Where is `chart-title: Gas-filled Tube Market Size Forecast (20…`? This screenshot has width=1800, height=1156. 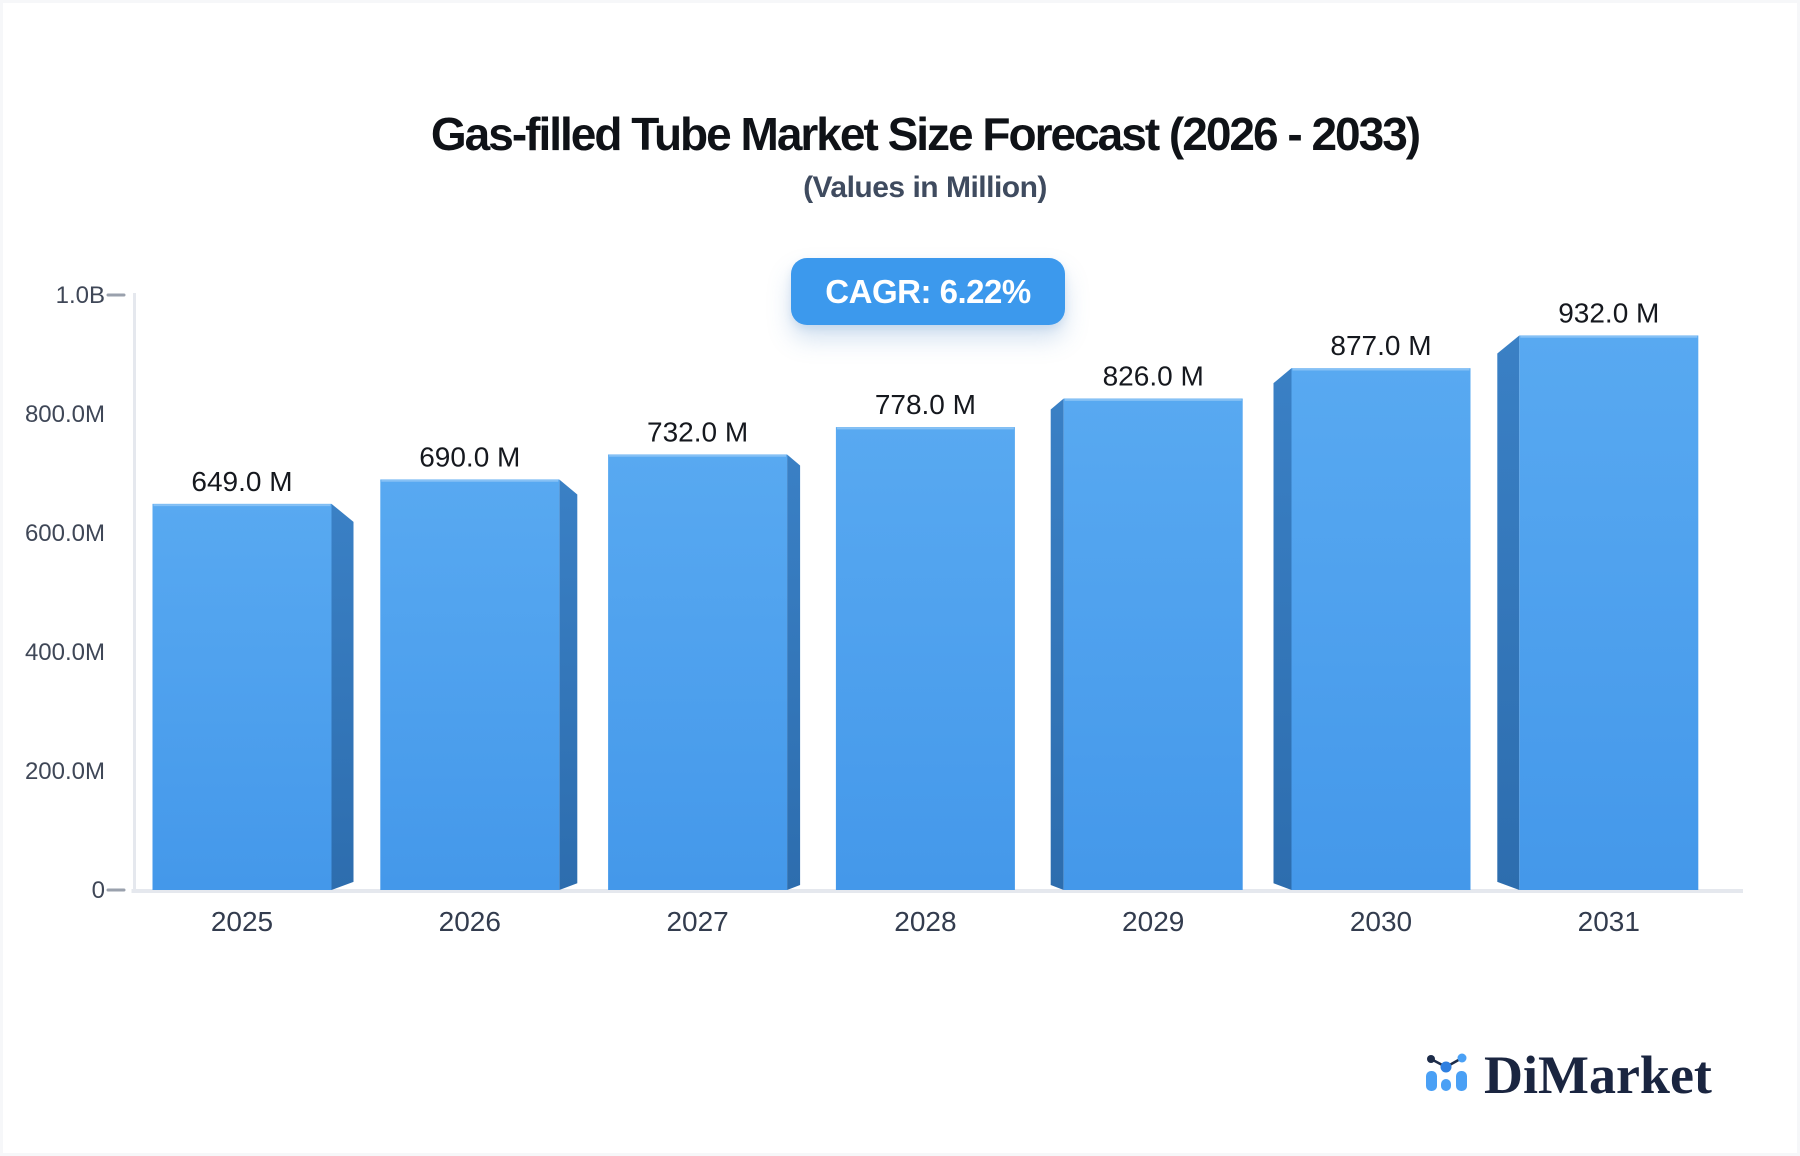
chart-title: Gas-filled Tube Market Size Forecast (20… is located at coordinates (925, 134).